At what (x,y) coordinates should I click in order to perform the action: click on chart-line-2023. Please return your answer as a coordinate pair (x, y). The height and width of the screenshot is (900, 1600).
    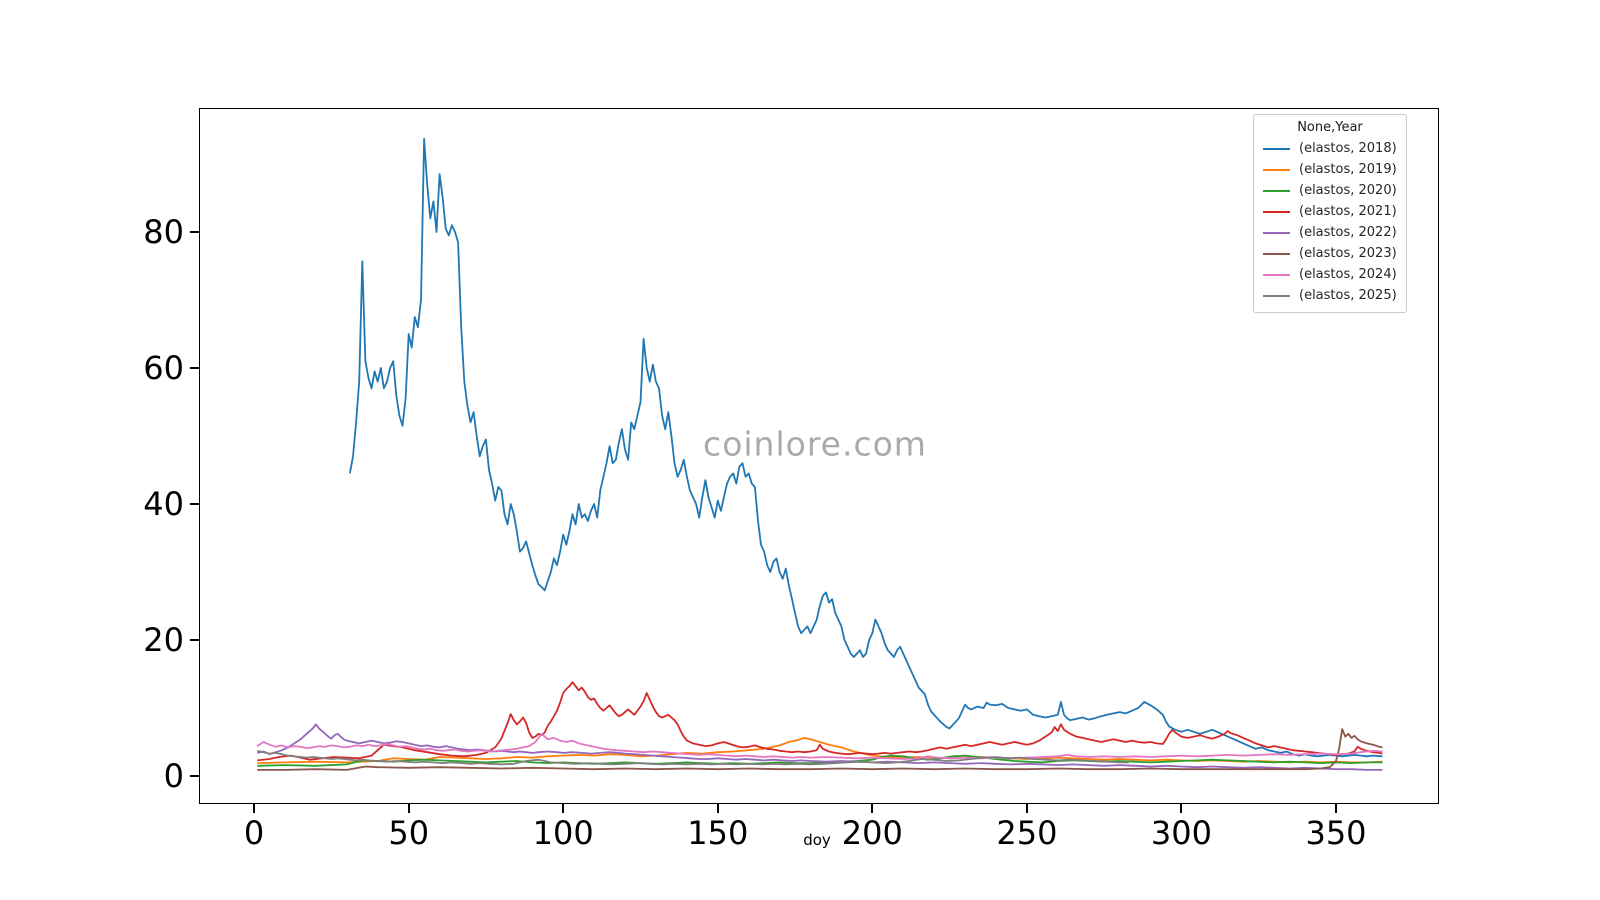
    Looking at the image, I should click on (819, 749).